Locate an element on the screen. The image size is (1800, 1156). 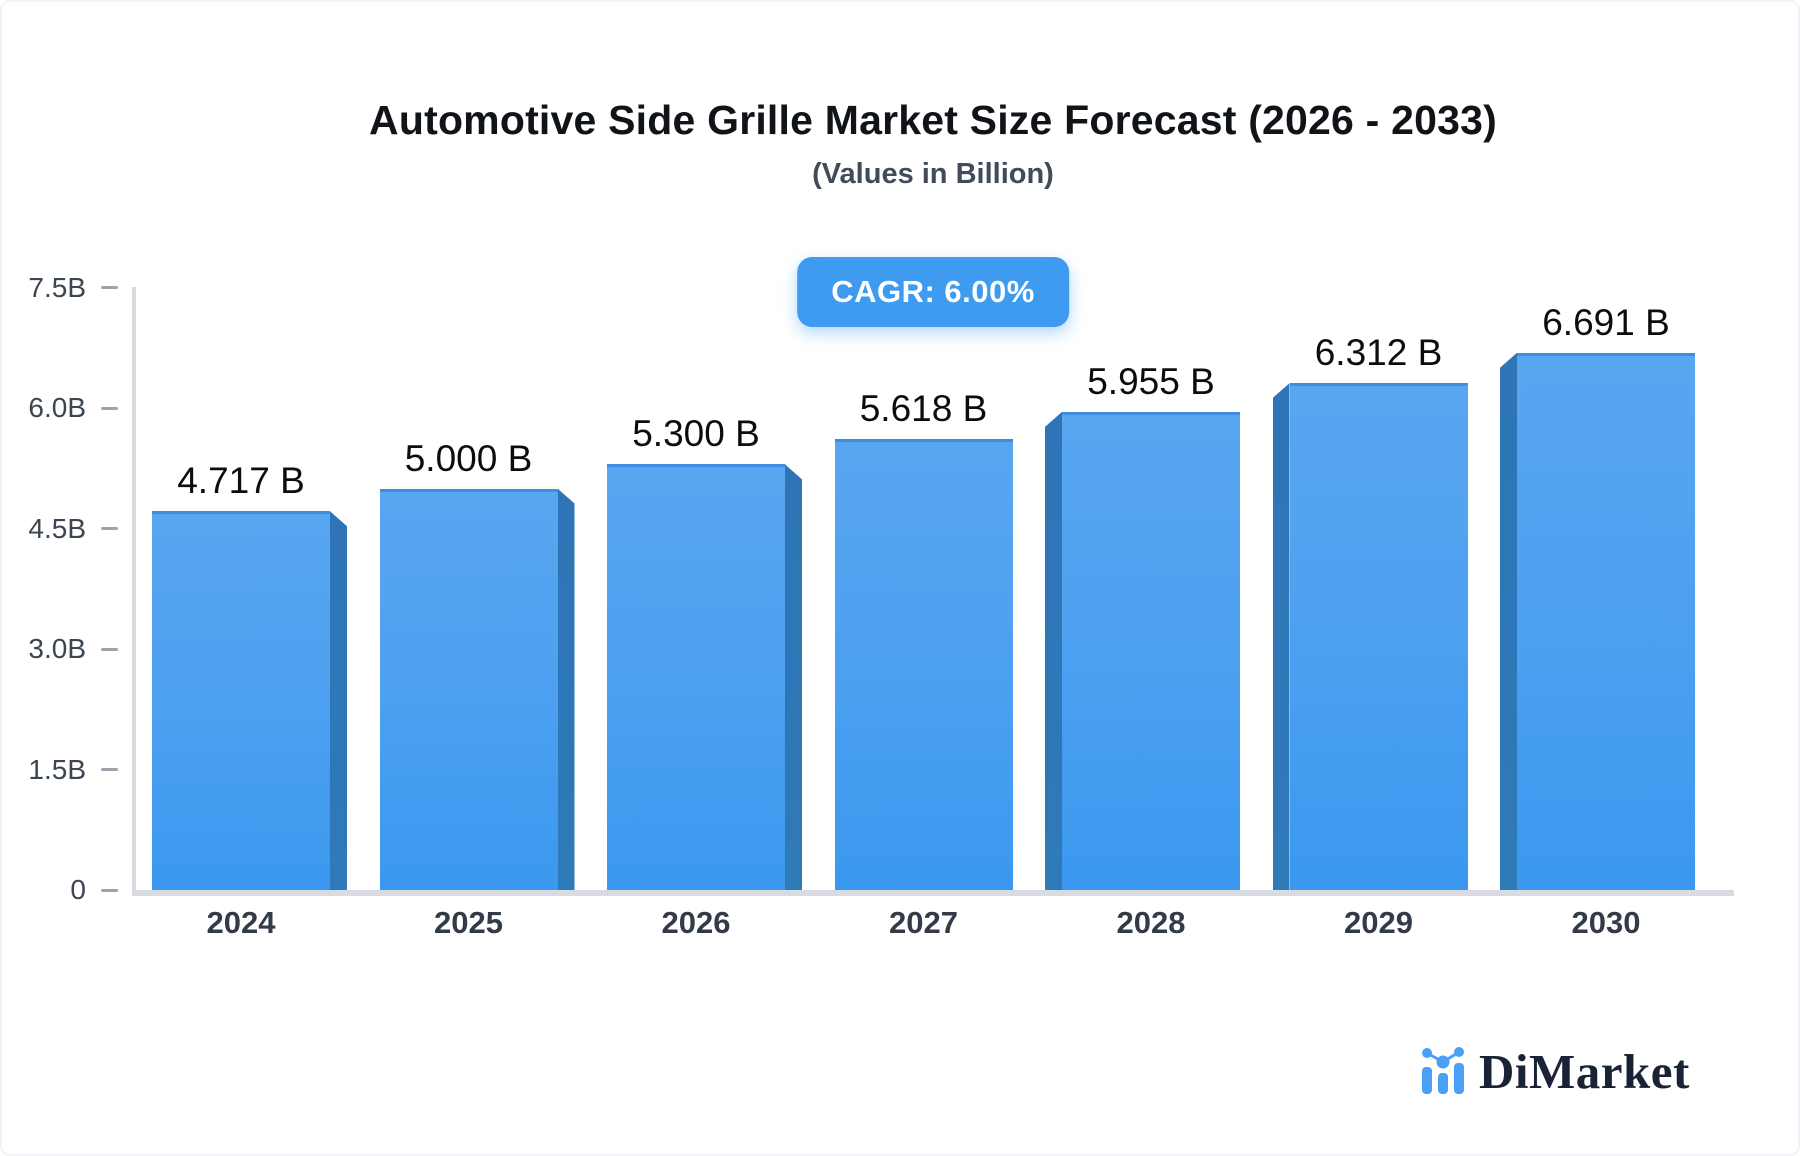
x-tick-label: 2028 is located at coordinates (1151, 922).